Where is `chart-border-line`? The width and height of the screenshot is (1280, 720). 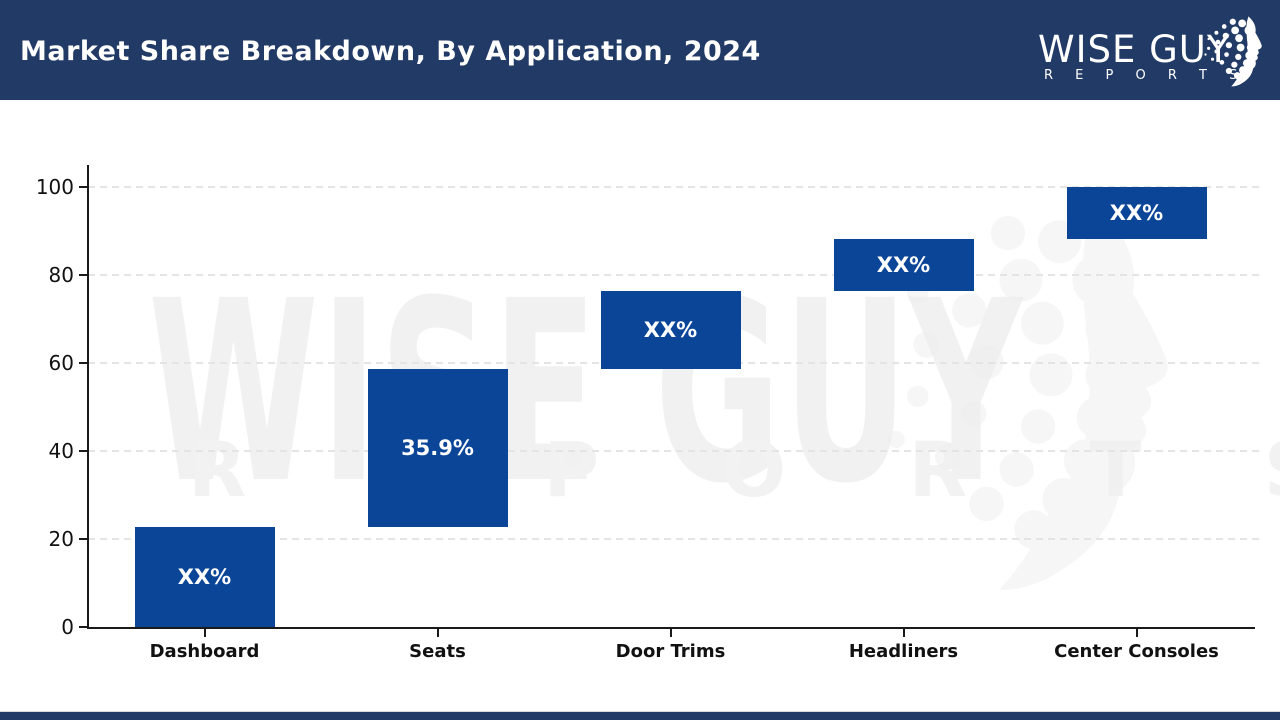 chart-border-line is located at coordinates (640, 711).